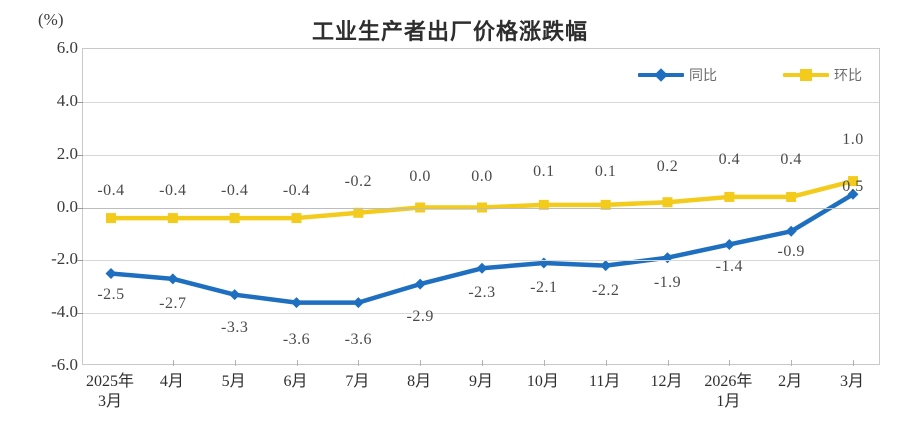 The width and height of the screenshot is (900, 432). What do you see at coordinates (605, 290) in the screenshot?
I see `data-label: -2.2` at bounding box center [605, 290].